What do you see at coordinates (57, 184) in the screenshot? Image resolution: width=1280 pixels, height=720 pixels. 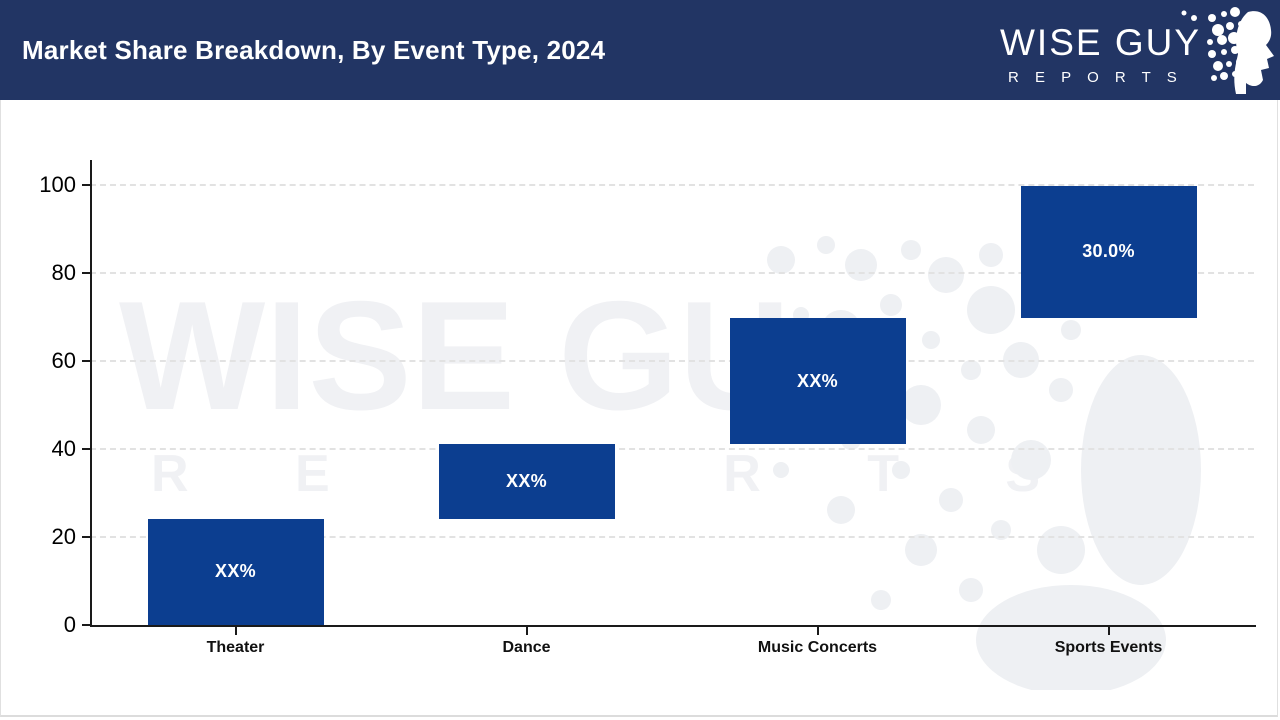 I see `y-axis-tick-label: 100` at bounding box center [57, 184].